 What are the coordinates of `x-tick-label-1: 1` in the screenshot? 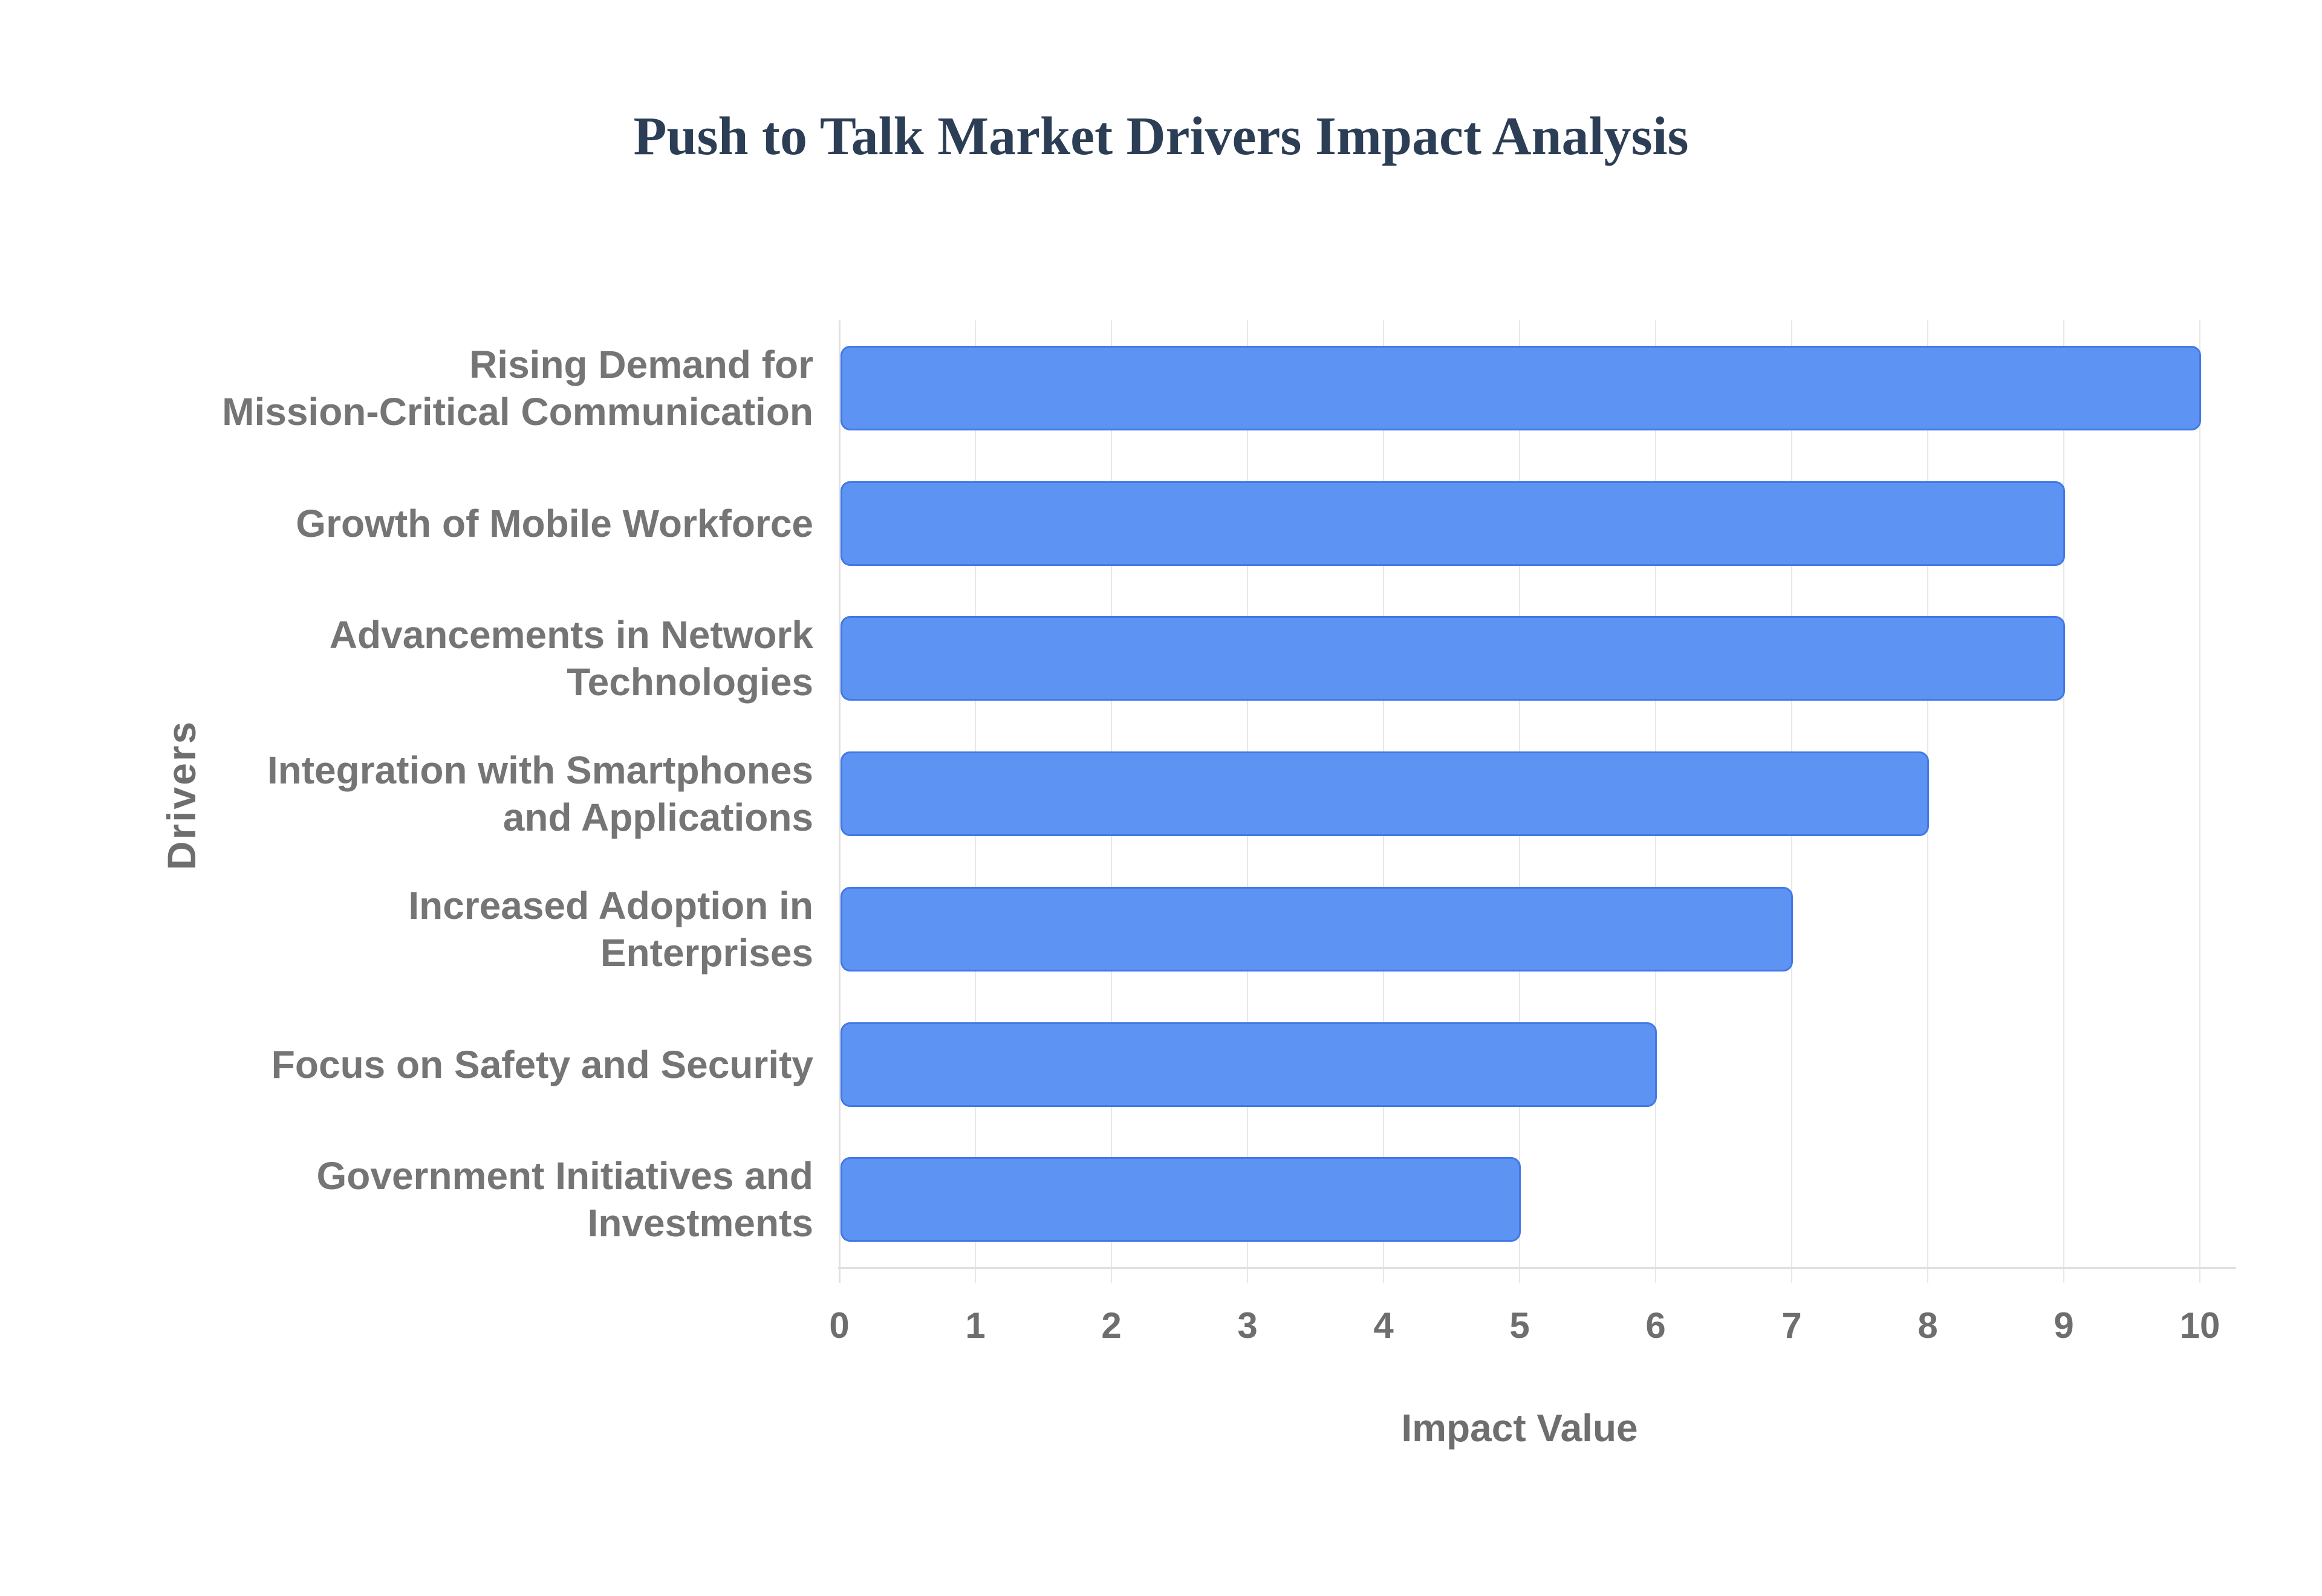 It's located at (975, 1325).